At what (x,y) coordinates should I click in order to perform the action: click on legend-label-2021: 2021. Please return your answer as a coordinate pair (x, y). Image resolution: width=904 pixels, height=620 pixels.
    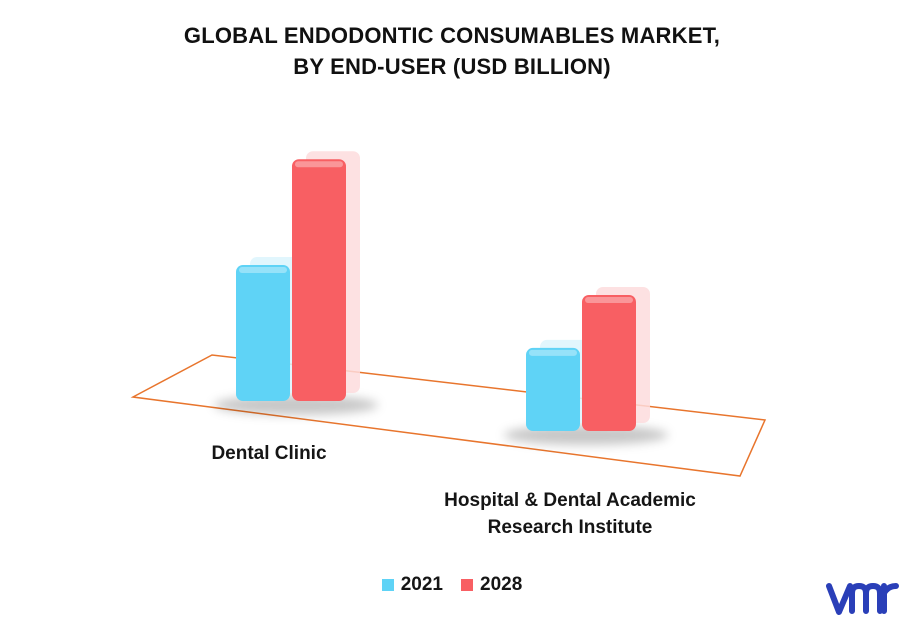
    Looking at the image, I should click on (421, 584).